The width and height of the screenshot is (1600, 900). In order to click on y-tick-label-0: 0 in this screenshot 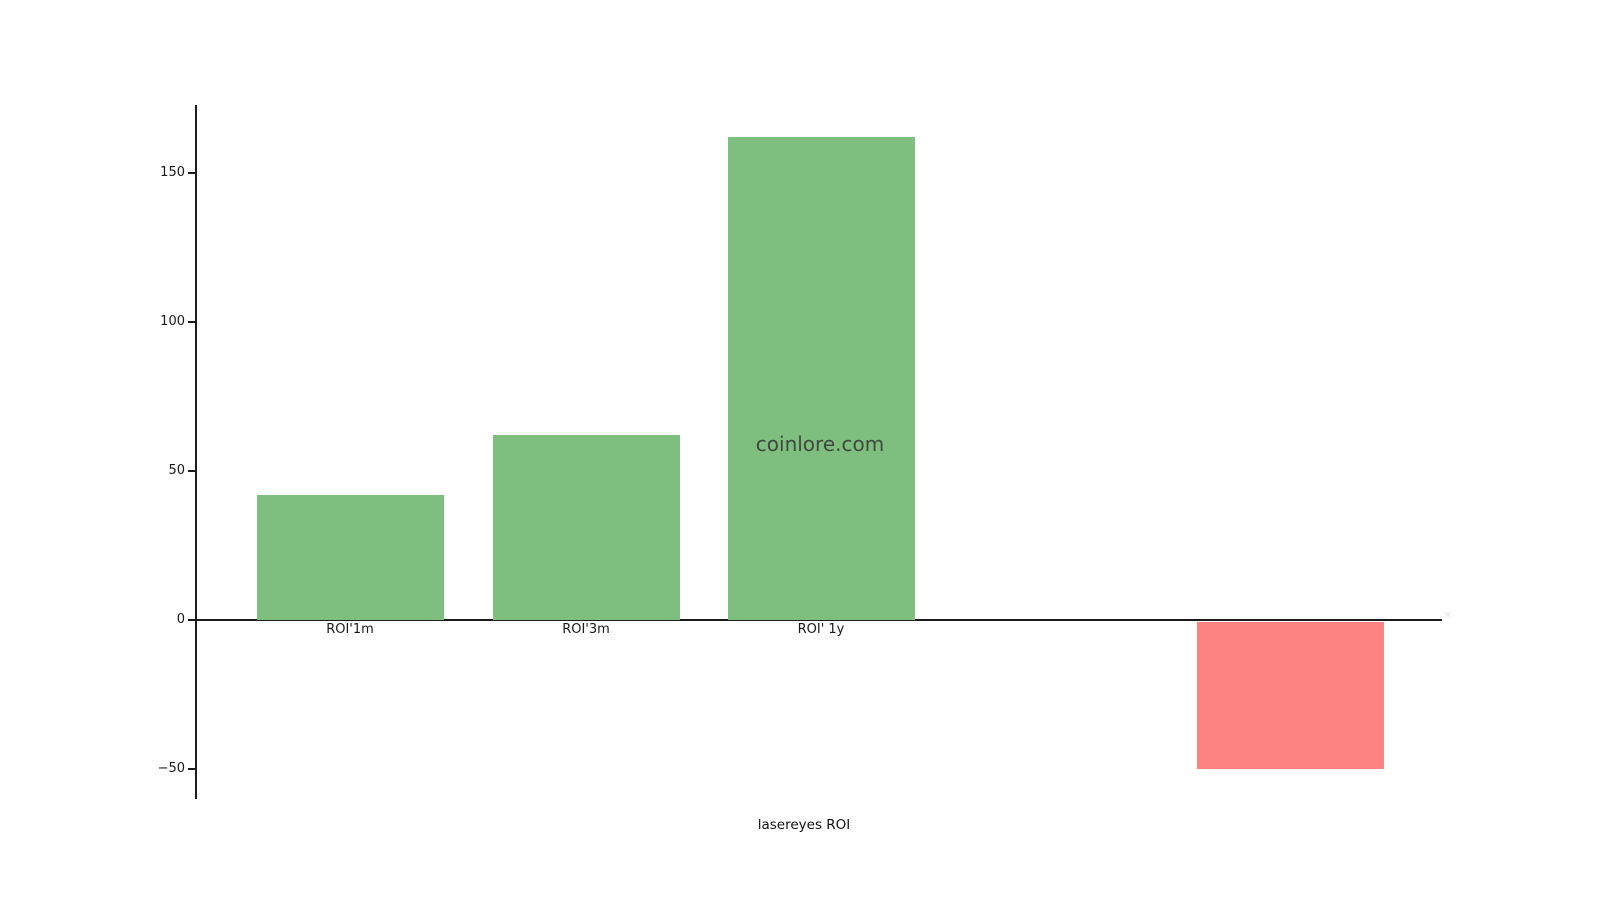, I will do `click(180, 619)`.